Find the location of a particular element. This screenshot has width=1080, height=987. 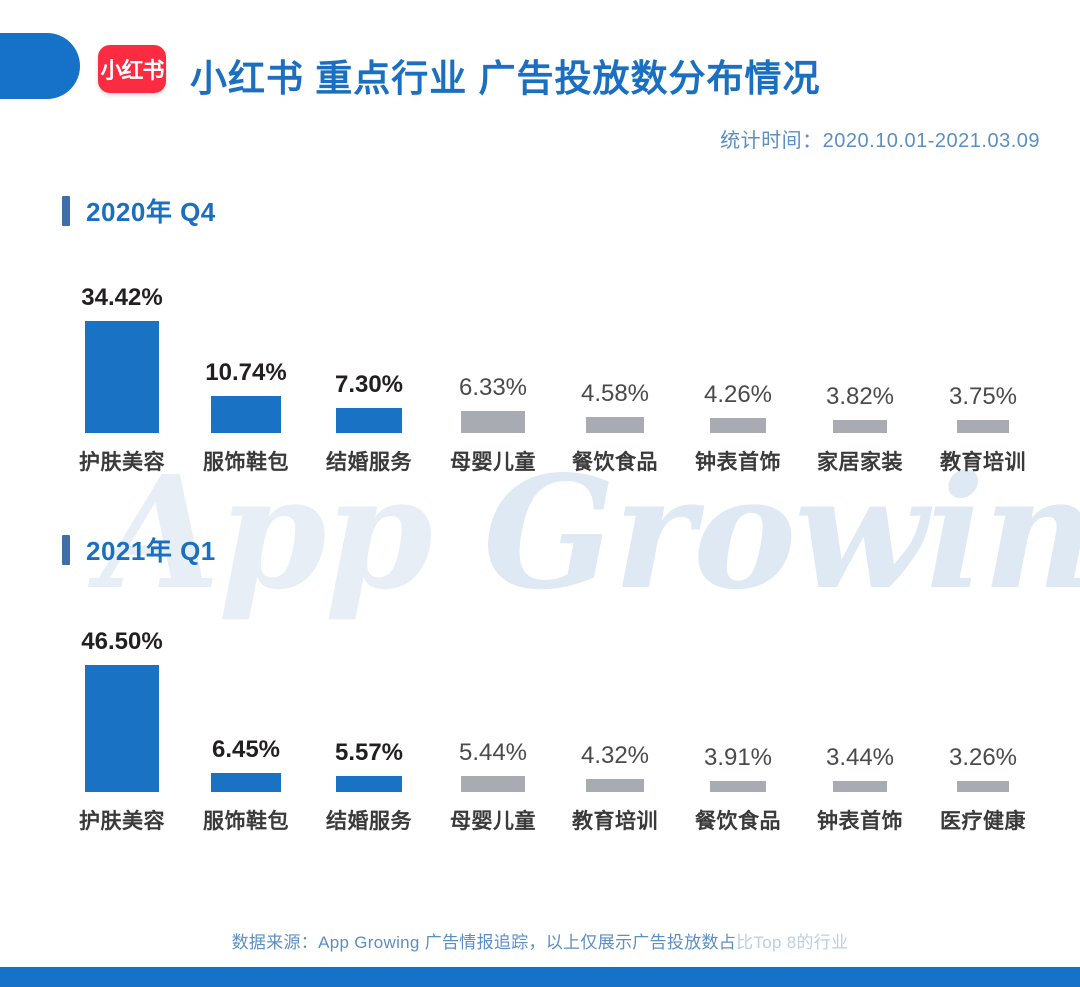

stat-period-label: 统计时间：2020.10.01-2021.03.09 is located at coordinates (880, 141).